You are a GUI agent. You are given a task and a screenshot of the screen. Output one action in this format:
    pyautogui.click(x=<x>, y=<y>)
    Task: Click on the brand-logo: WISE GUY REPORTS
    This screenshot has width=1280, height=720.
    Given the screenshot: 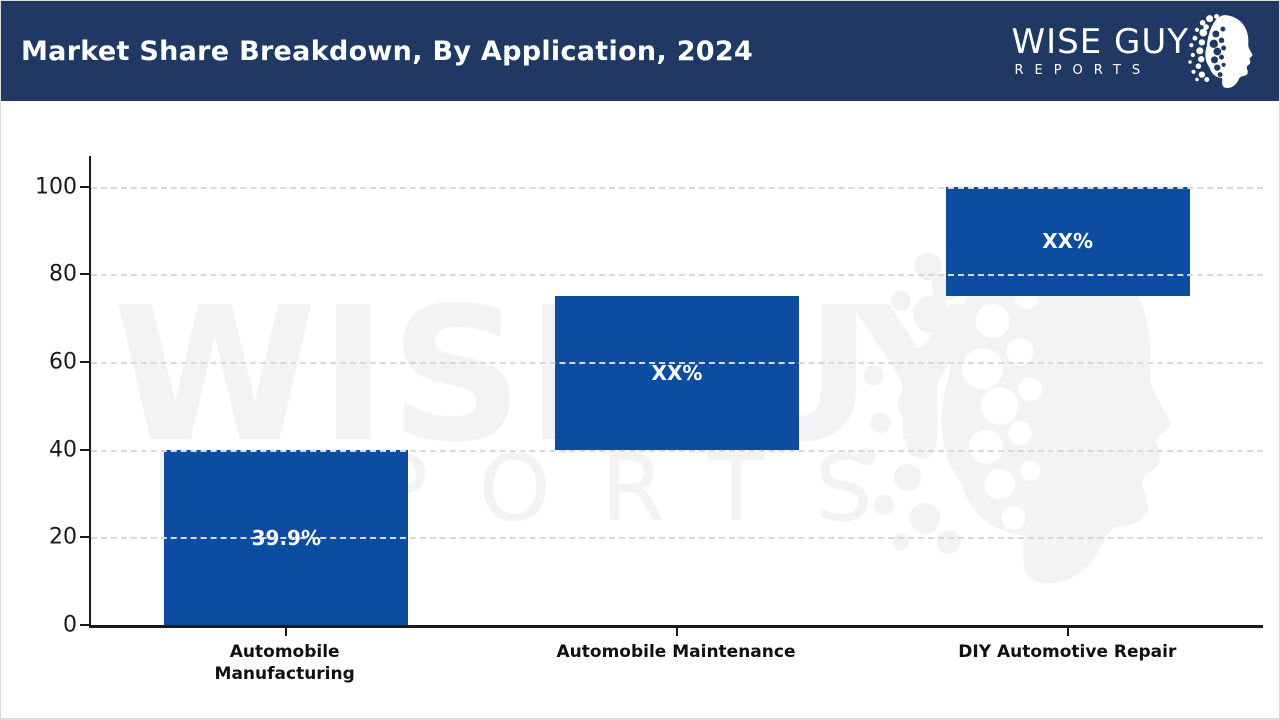 What is the action you would take?
    pyautogui.click(x=1132, y=51)
    